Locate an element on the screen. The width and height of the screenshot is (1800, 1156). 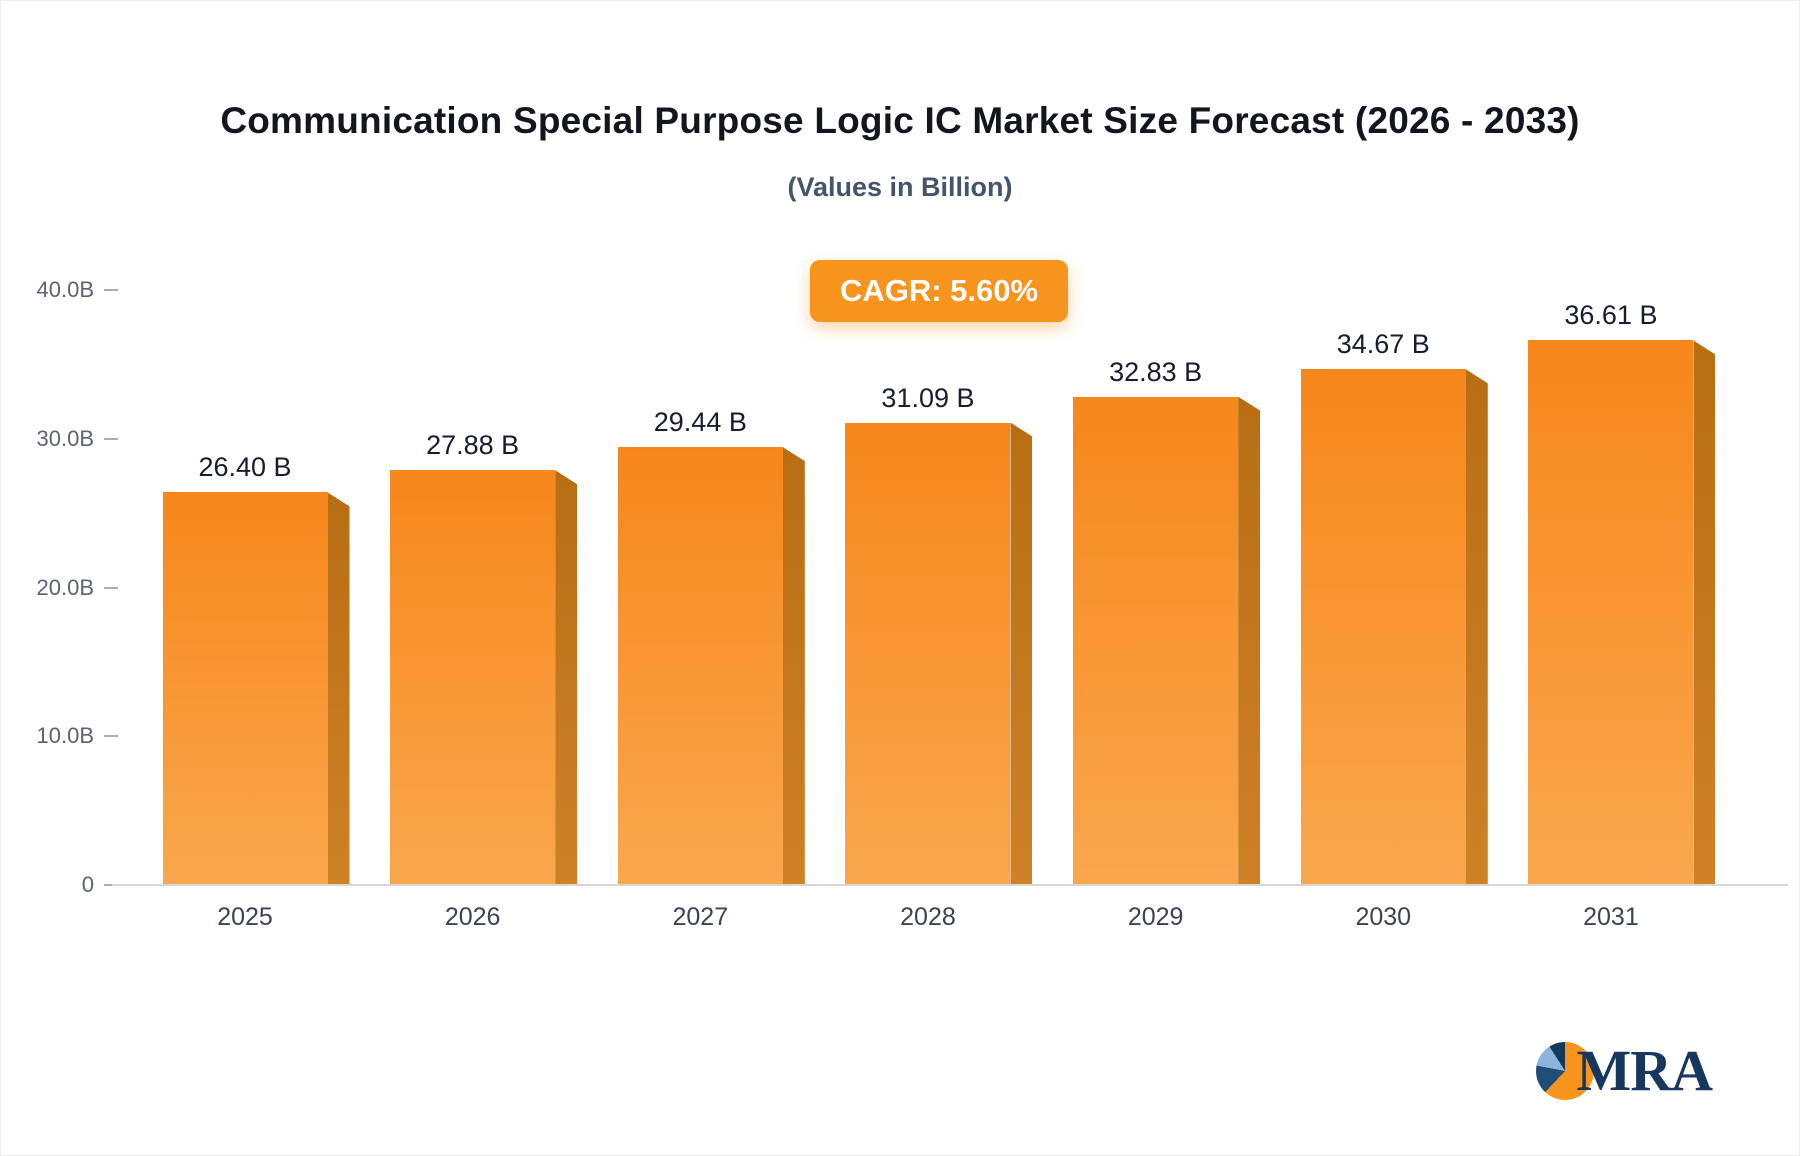
y-tick: 0 is located at coordinates (59, 885).